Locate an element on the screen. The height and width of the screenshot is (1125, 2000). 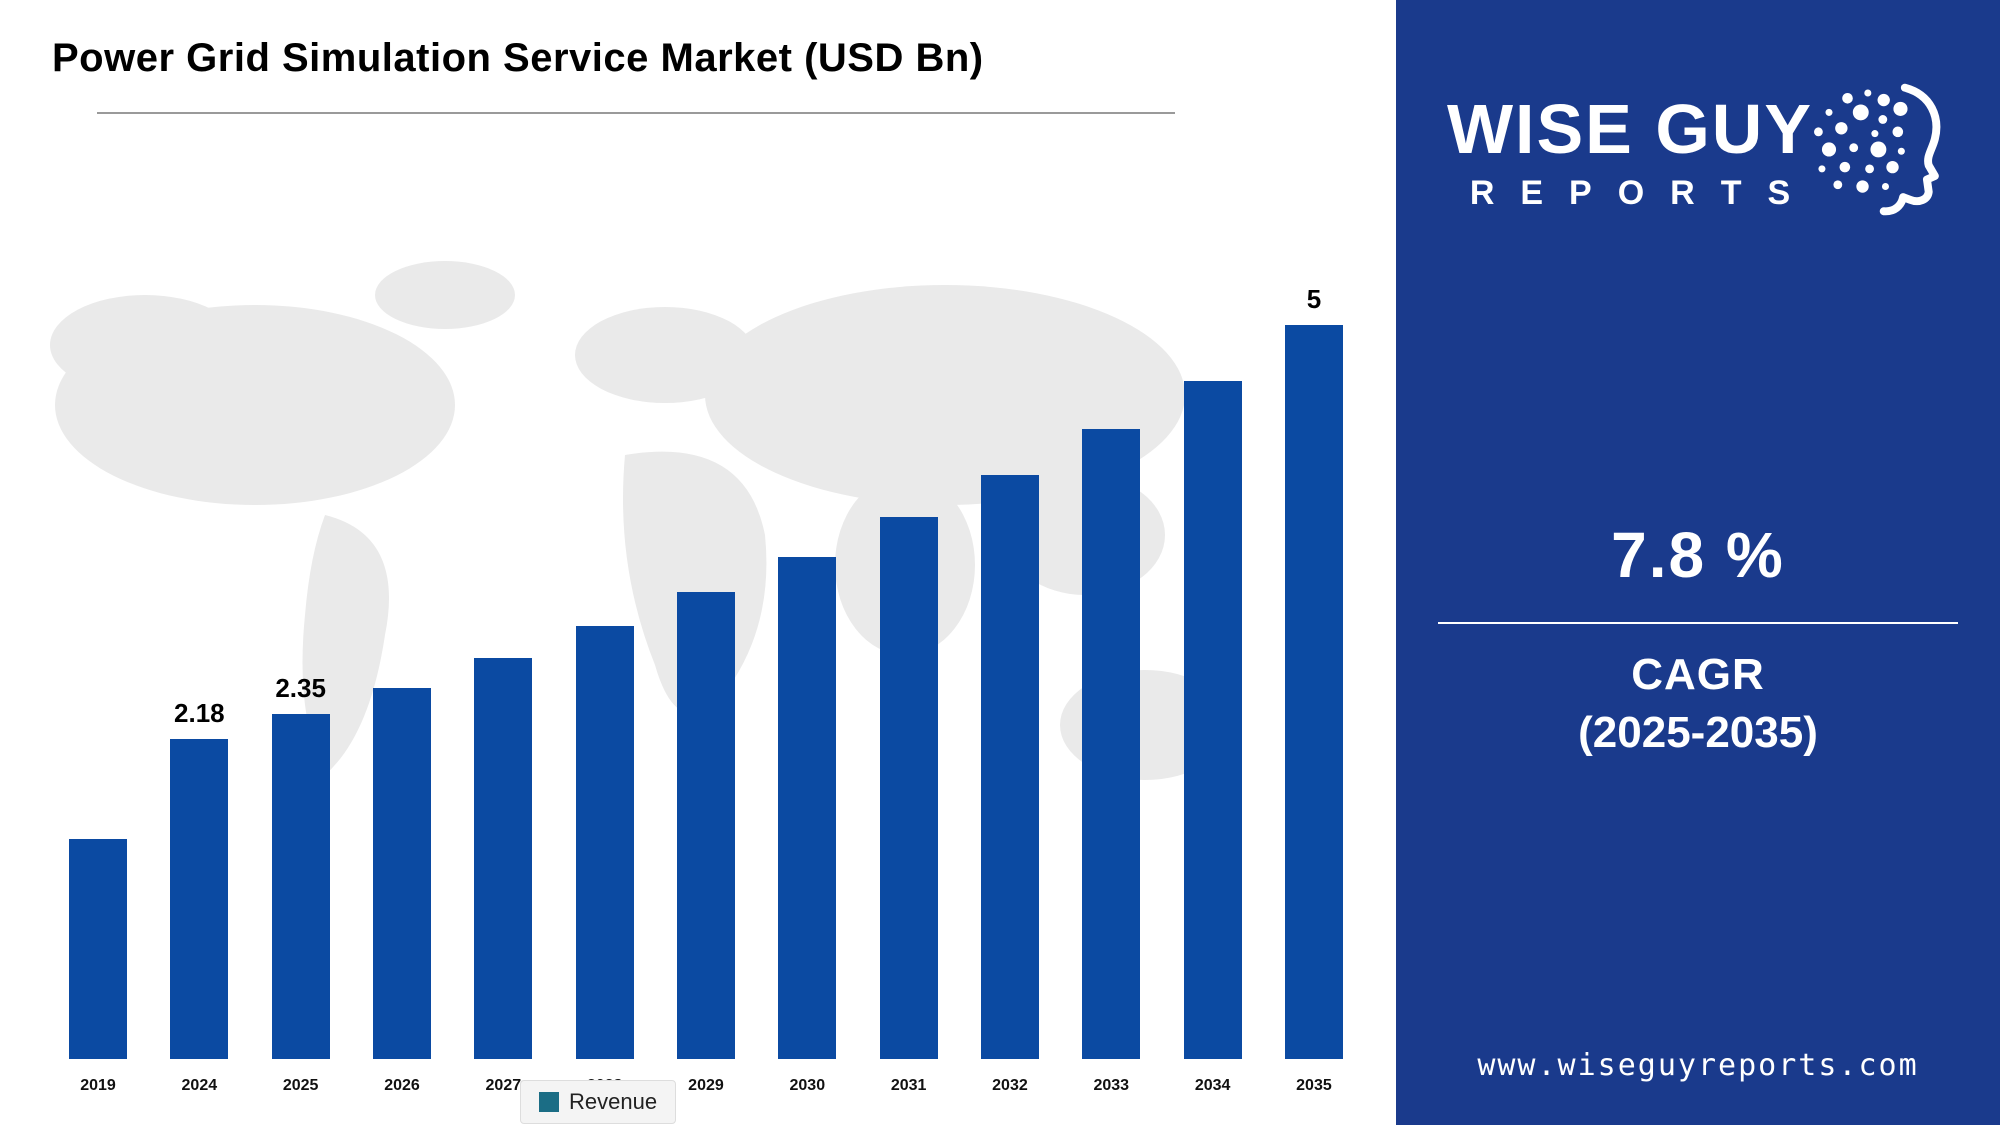
cagr-divider is located at coordinates (1698, 623).